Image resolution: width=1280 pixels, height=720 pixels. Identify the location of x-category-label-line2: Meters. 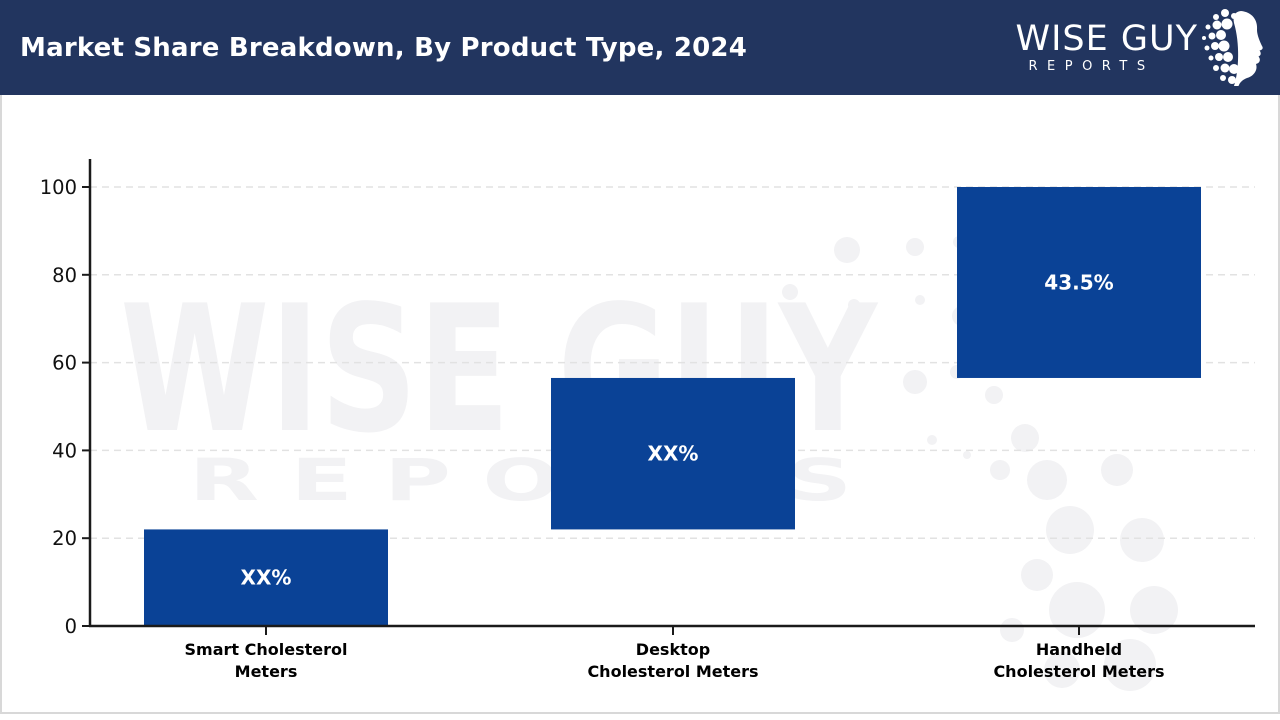
(266, 671).